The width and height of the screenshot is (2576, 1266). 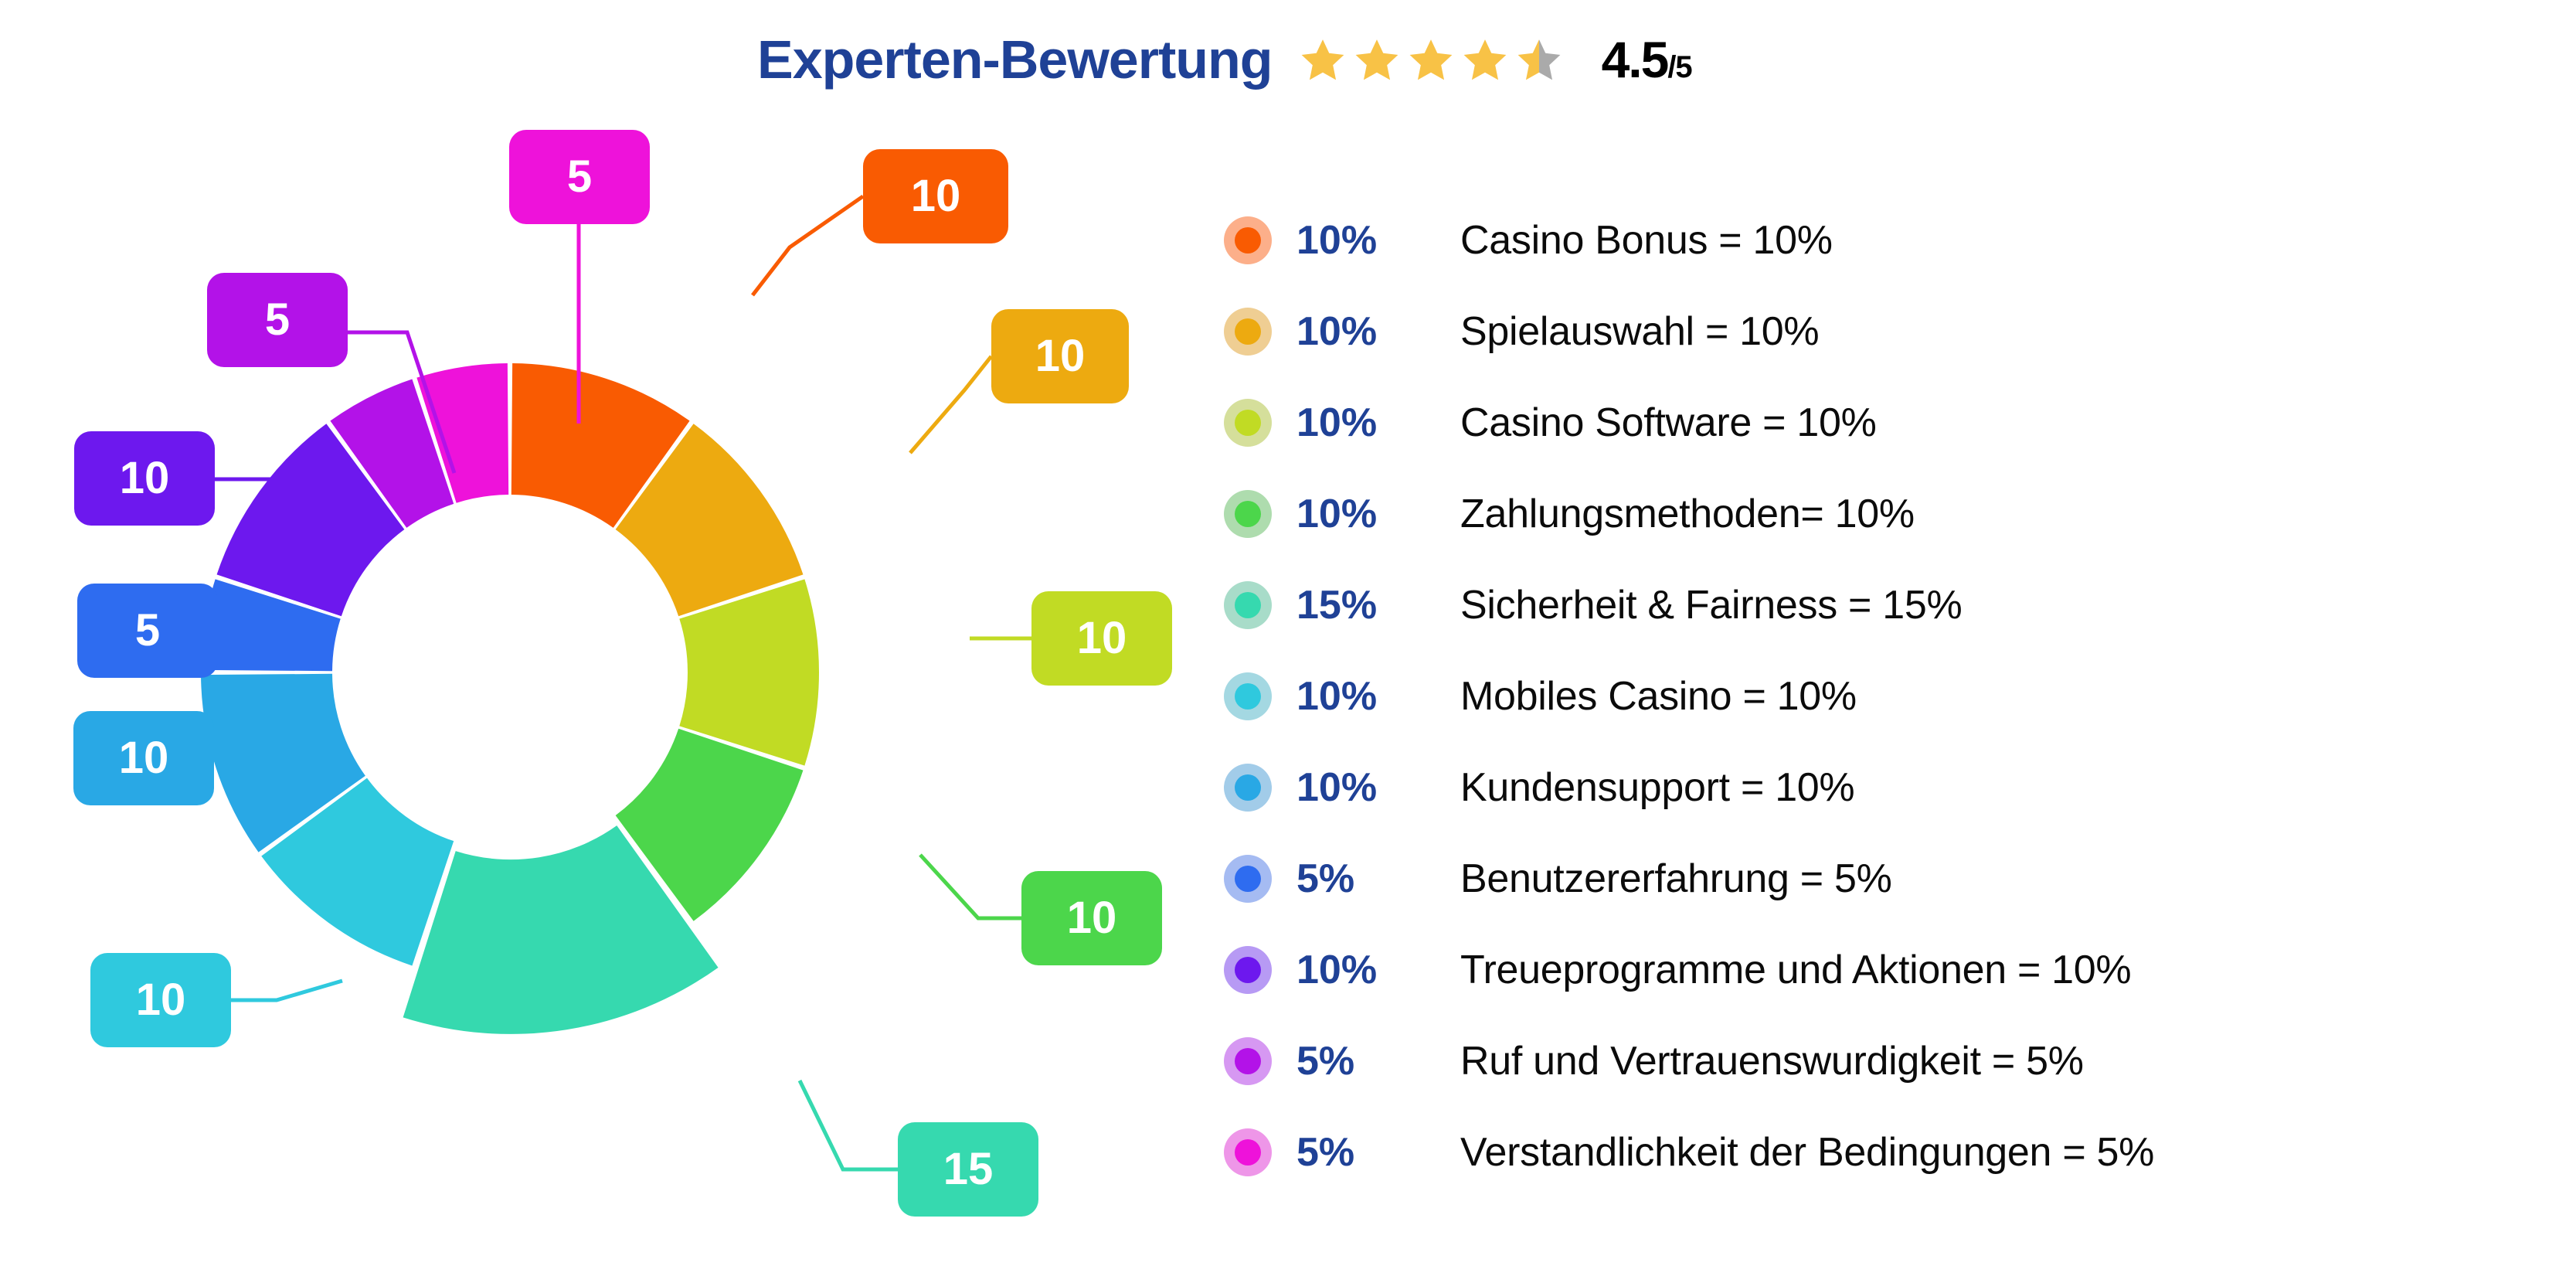 I want to click on legend-label: Mobiles Casino = 10%, so click(x=1658, y=696).